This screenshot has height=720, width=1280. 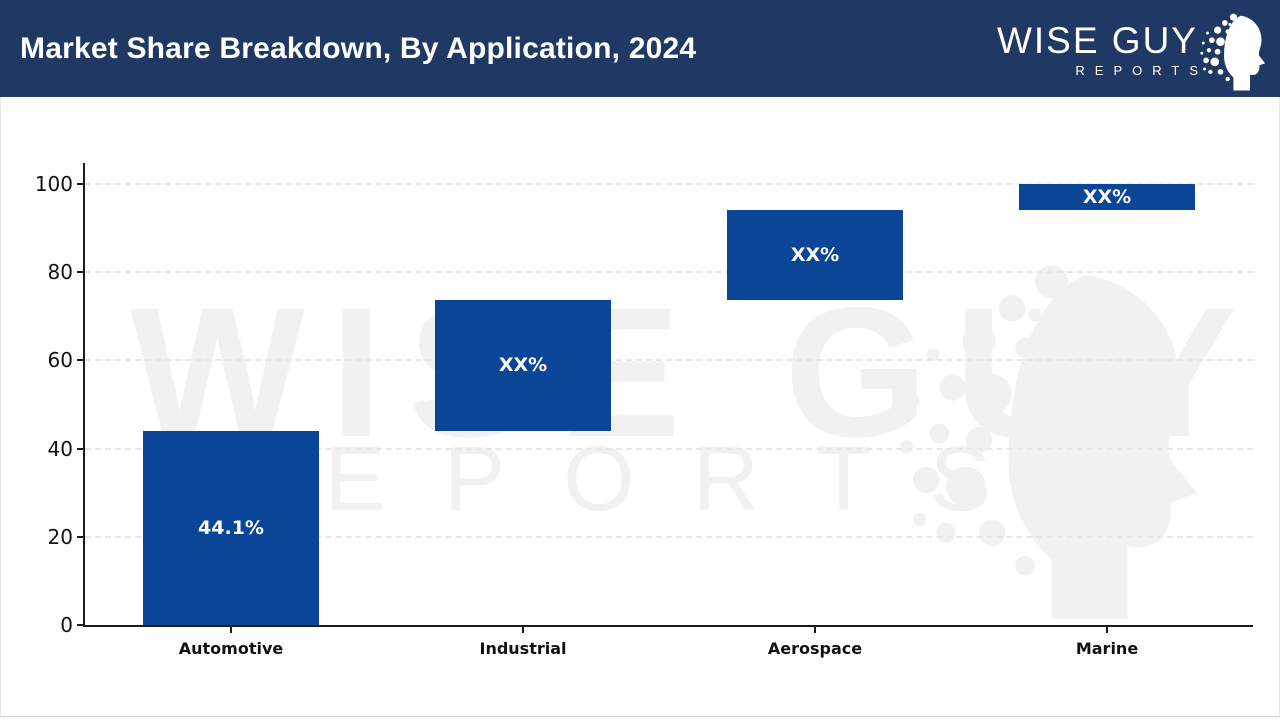 I want to click on x-axis-spine, so click(x=668, y=626).